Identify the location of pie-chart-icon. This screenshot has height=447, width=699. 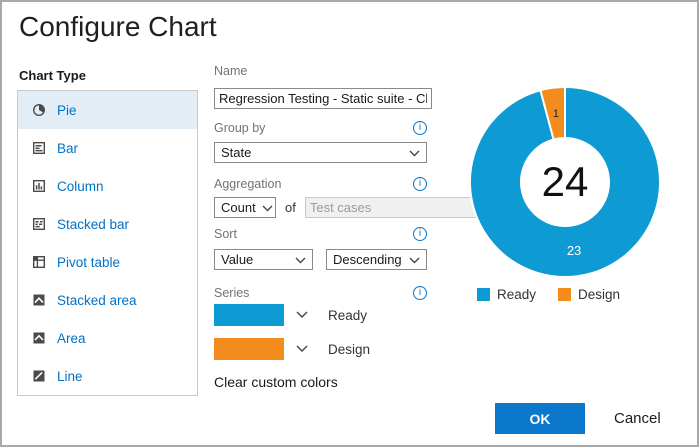
(39, 110).